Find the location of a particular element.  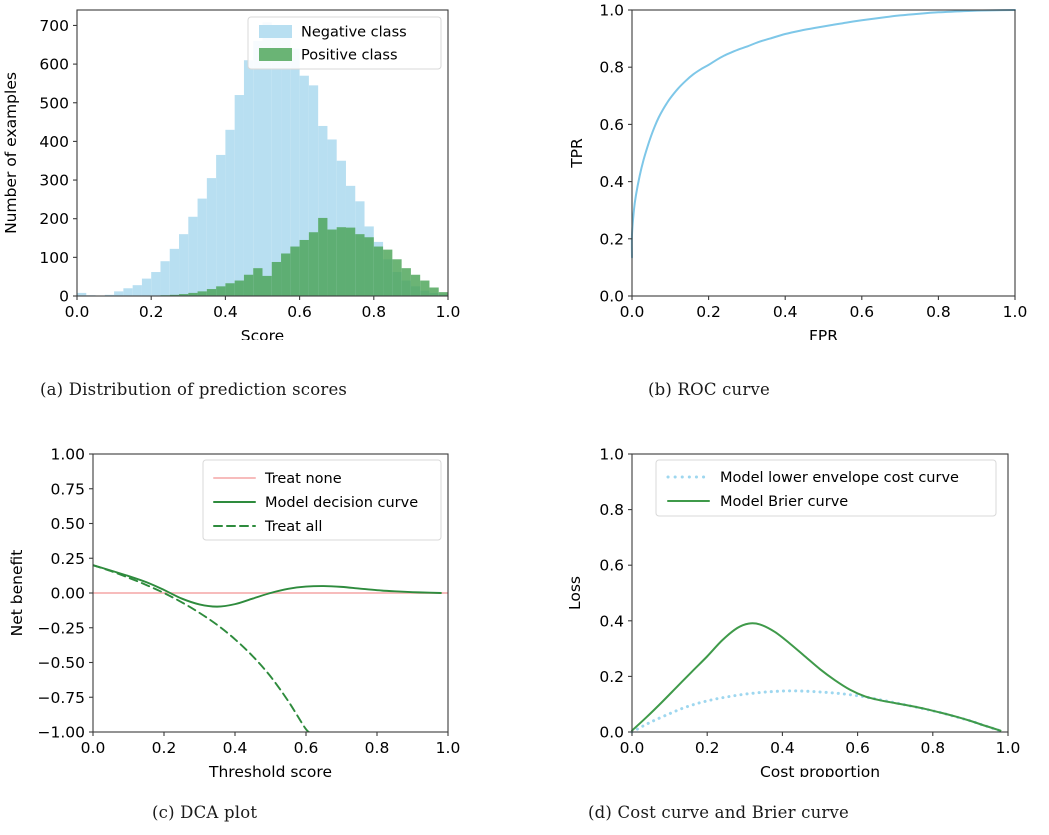

legend-swatch is located at coordinates (275, 31).